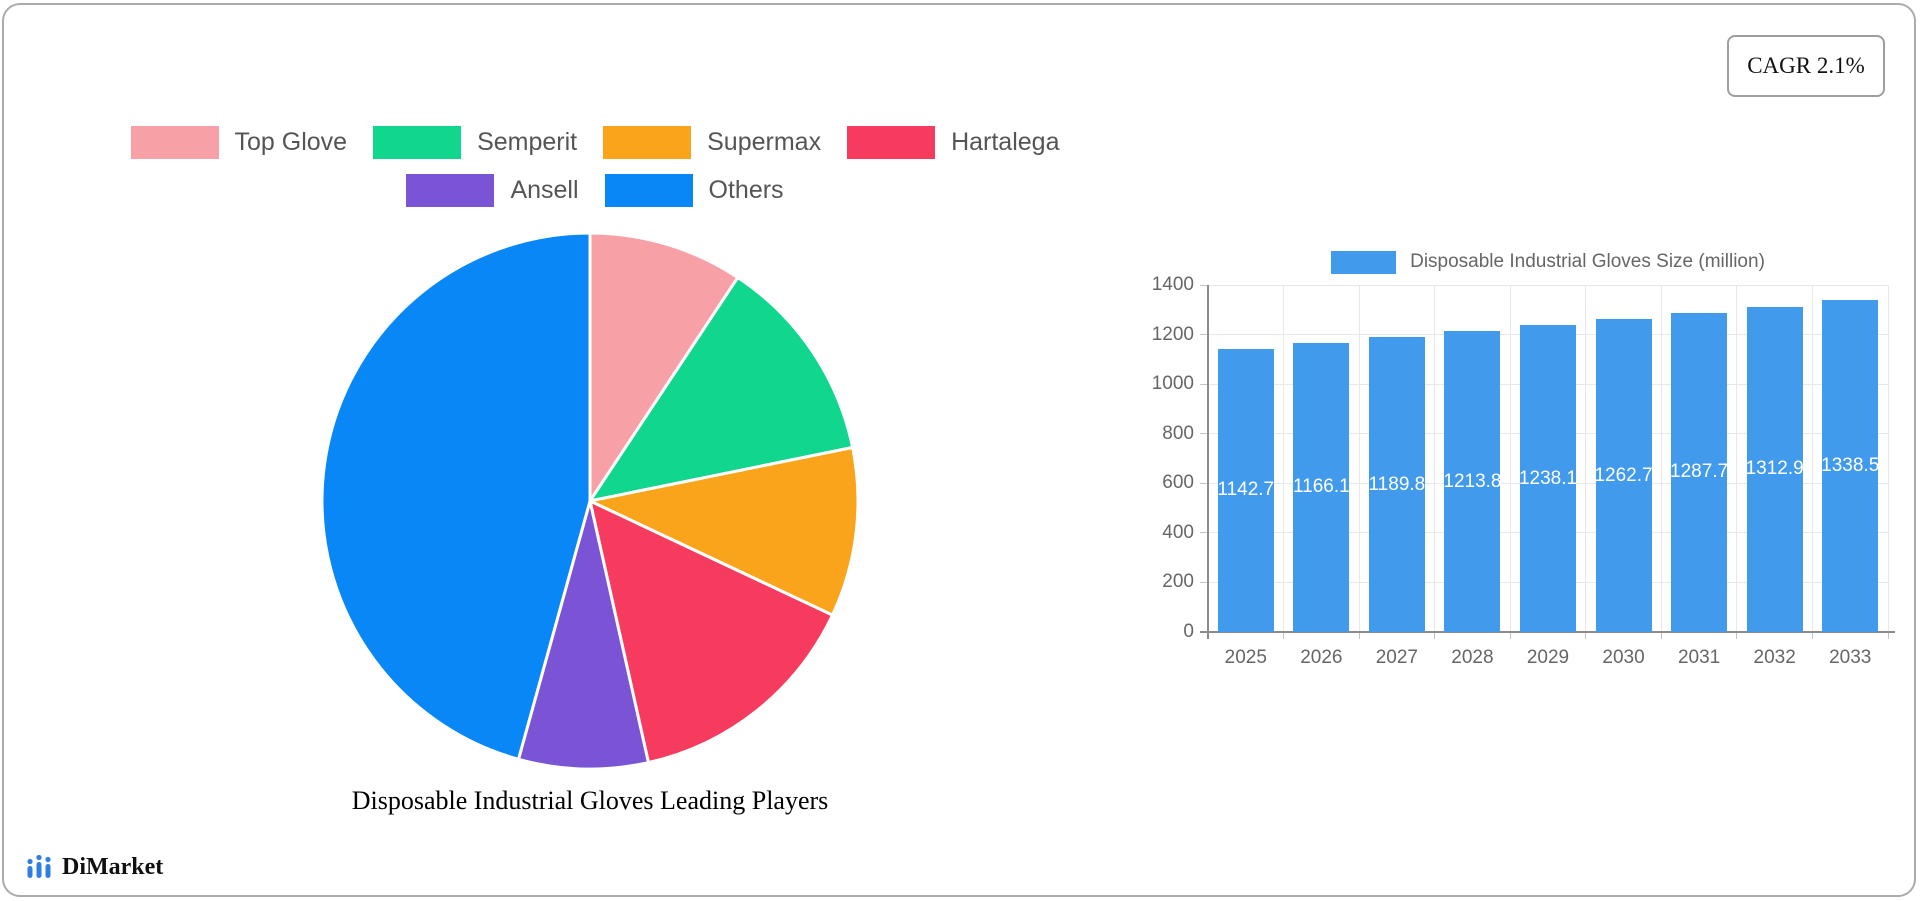 The image size is (1920, 901). What do you see at coordinates (1548, 285) in the screenshot?
I see `y-gridline` at bounding box center [1548, 285].